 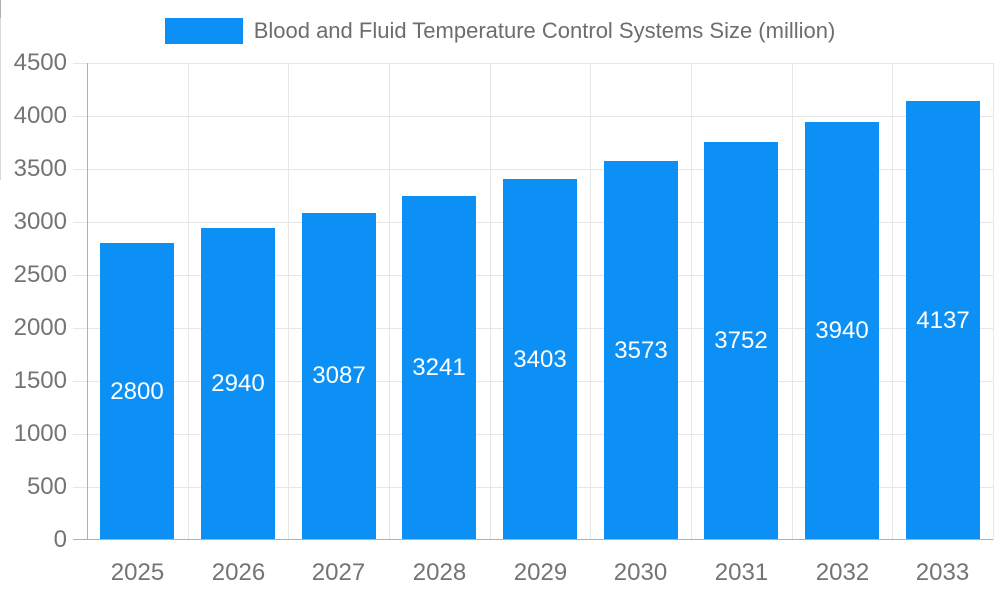 What do you see at coordinates (640, 572) in the screenshot?
I see `x-axis-tick-label: 2030` at bounding box center [640, 572].